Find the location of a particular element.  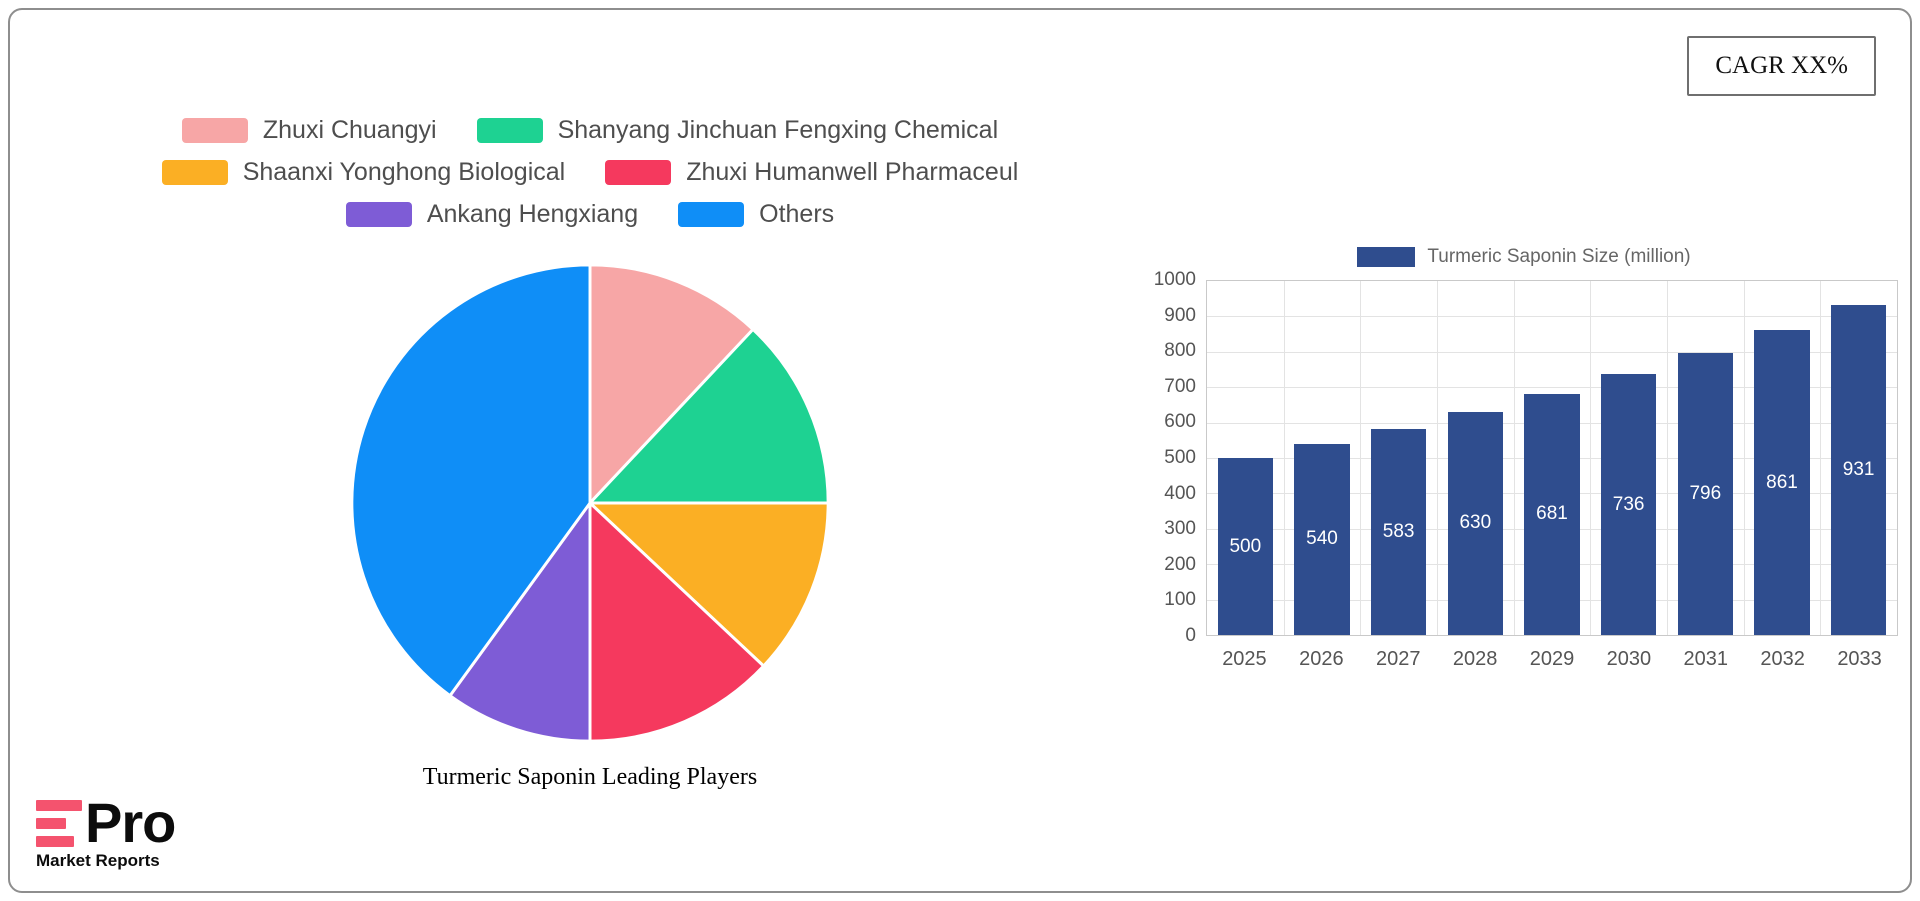

bar-legend-label: Turmeric Saponin Size (million) is located at coordinates (1559, 256).